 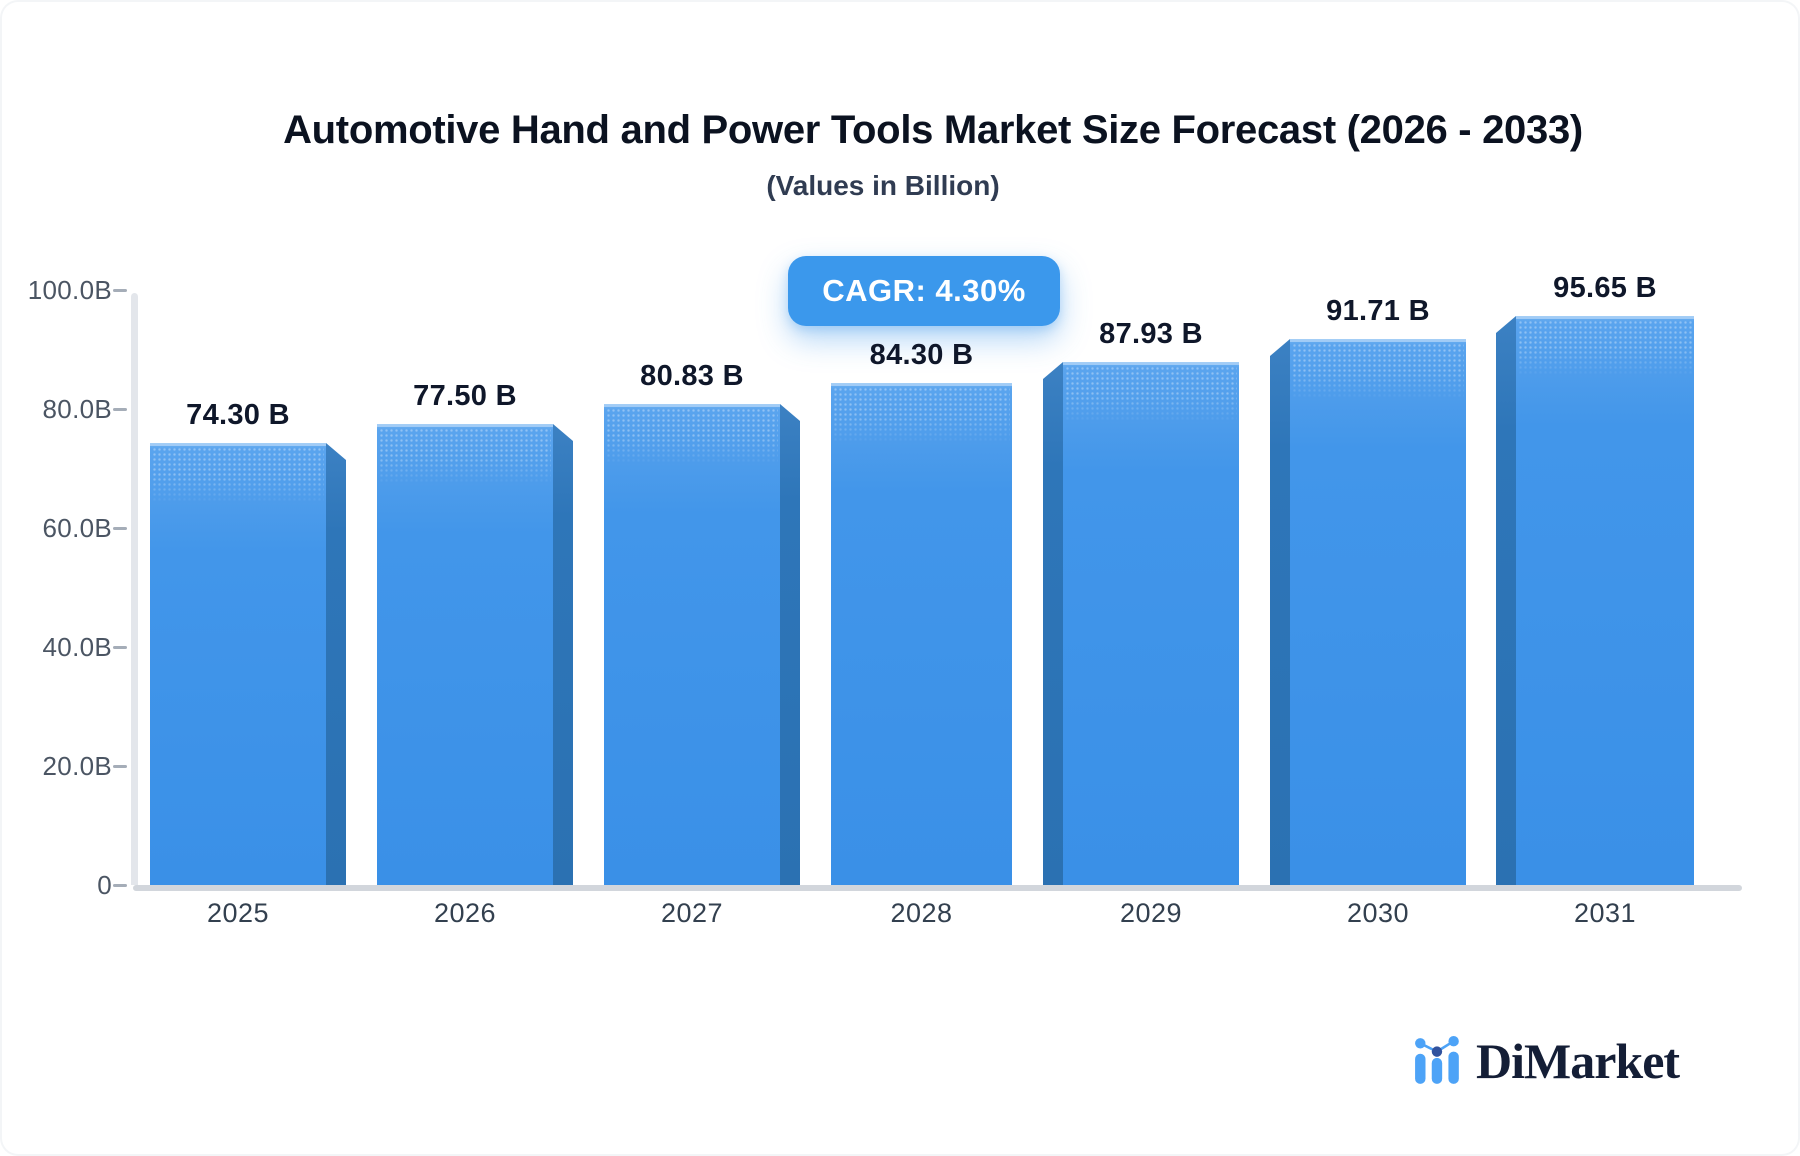 I want to click on dimarket-bar-chart-icon, so click(x=1437, y=1060).